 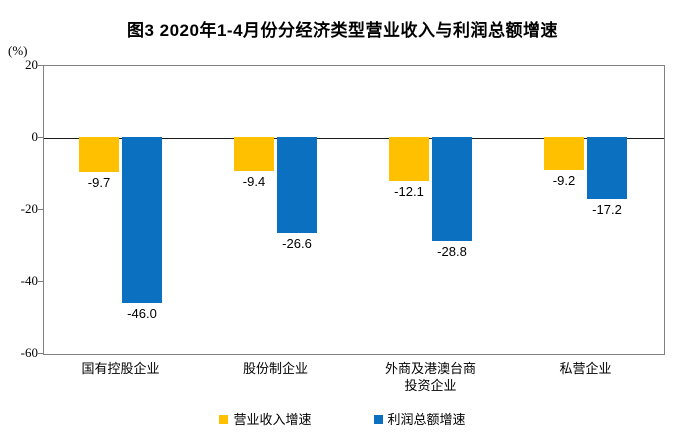 What do you see at coordinates (29, 280) in the screenshot?
I see `y-axis-tick-label: -40` at bounding box center [29, 280].